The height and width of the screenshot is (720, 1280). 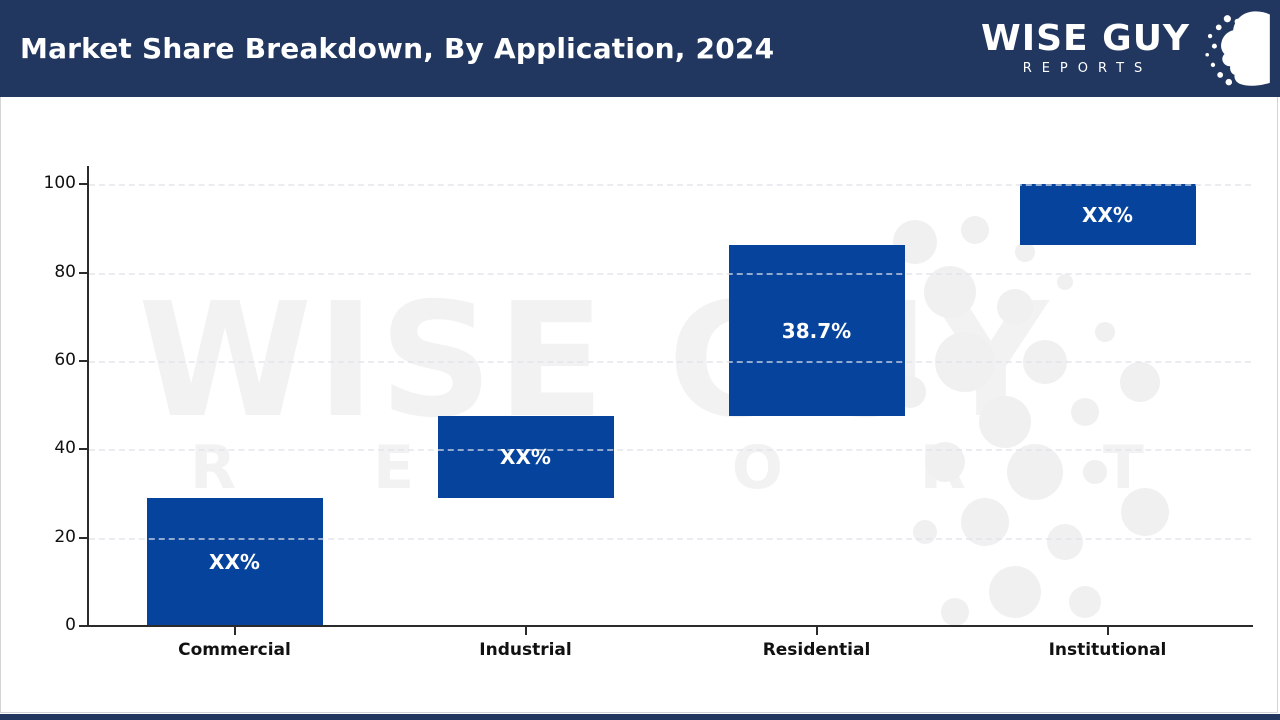 I want to click on bar-value-label-institutional: XX%, so click(x=1107, y=214).